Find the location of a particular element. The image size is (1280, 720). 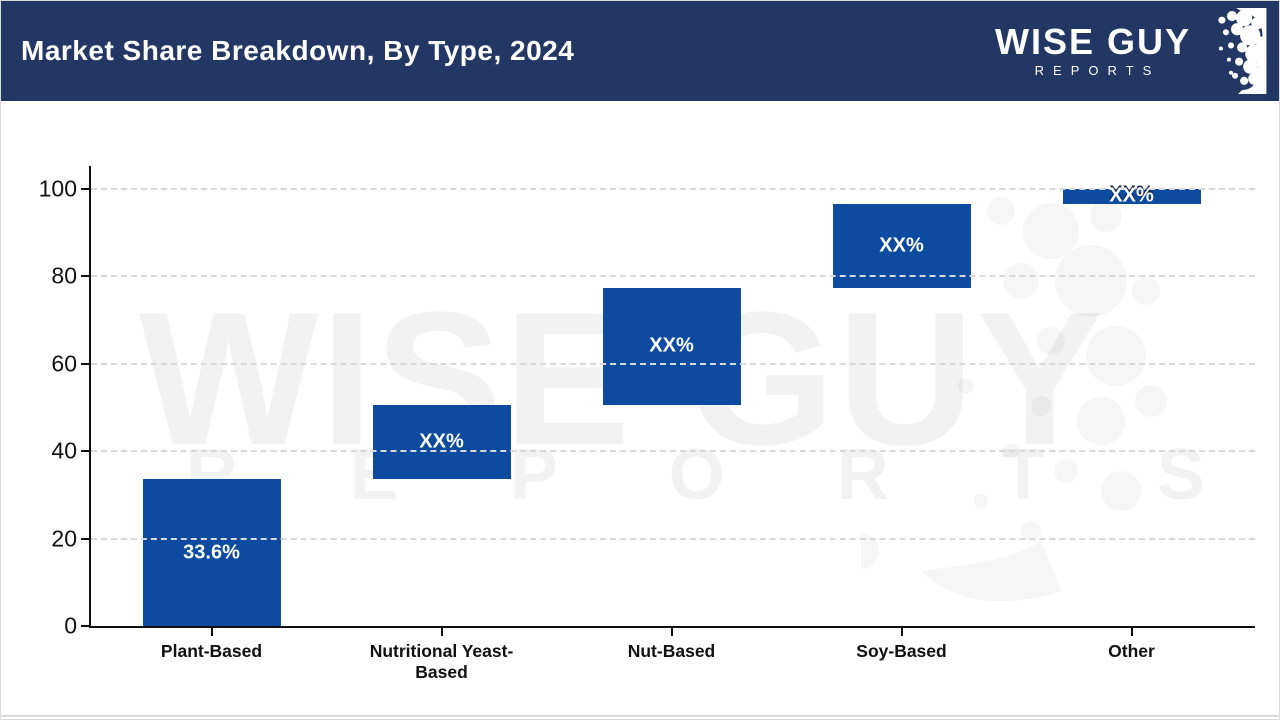

brand-subtitle: REPORTS is located at coordinates (1097, 70).